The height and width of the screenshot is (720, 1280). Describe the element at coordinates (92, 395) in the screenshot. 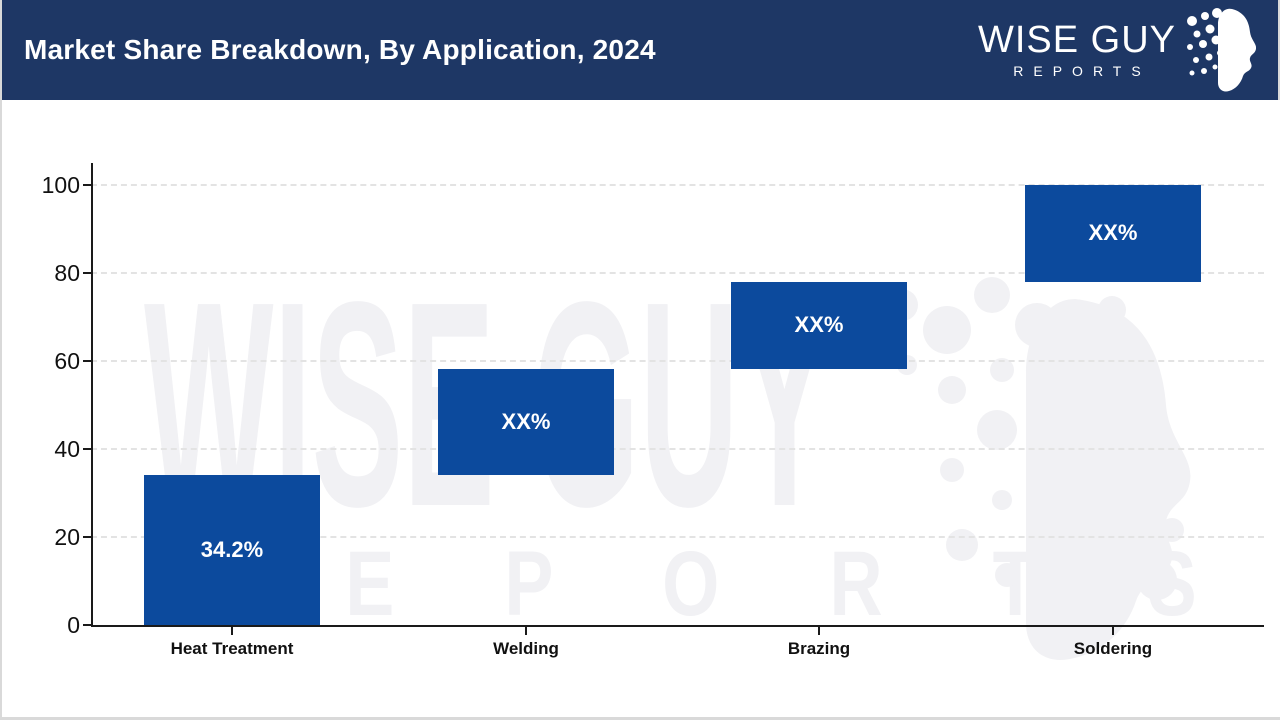

I see `y-axis-line` at that location.